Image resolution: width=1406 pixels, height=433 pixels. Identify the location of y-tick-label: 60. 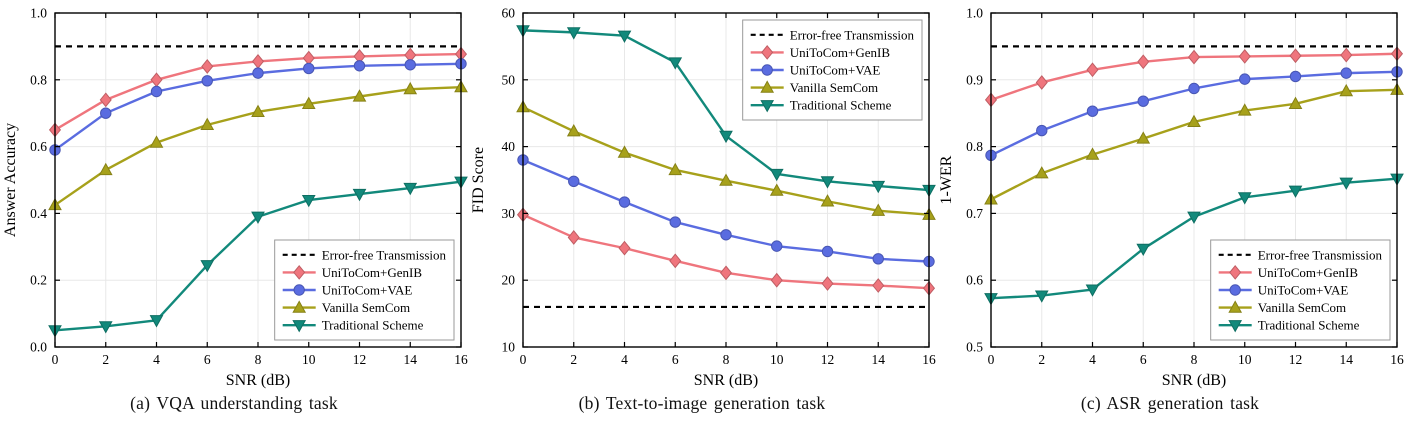
(509, 13).